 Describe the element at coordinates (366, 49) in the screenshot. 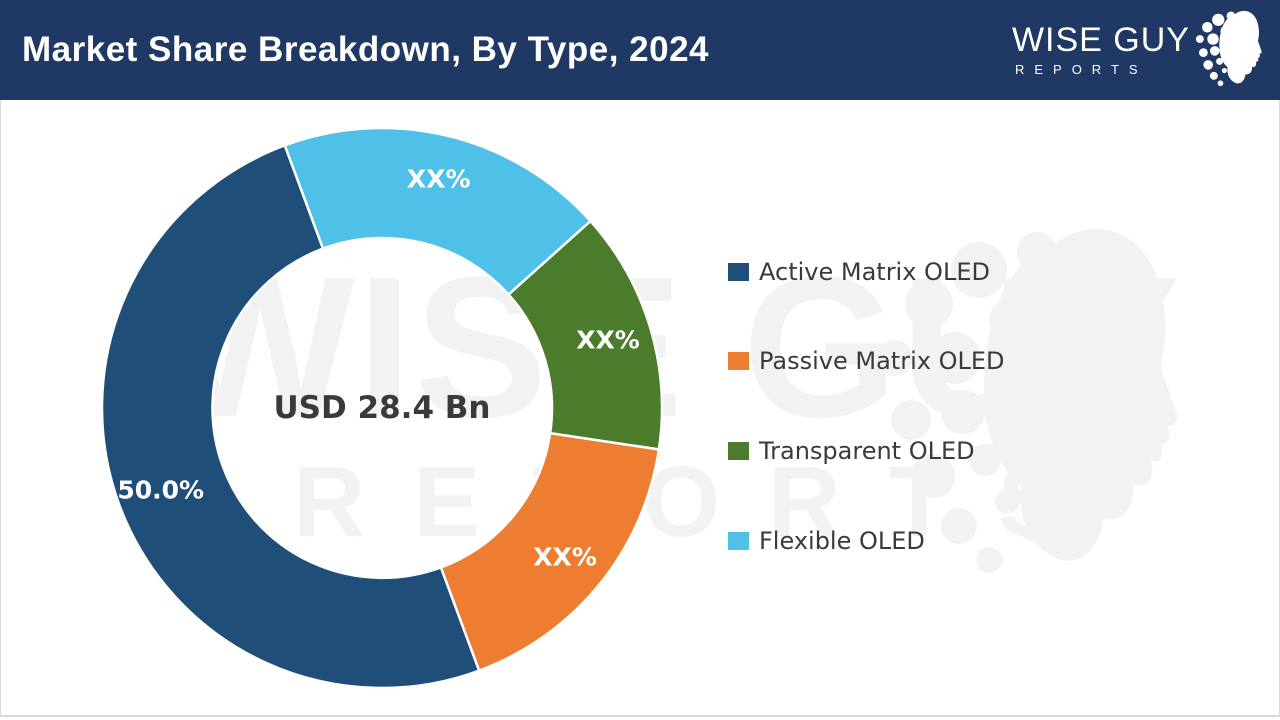

I see `page-title: Market Share Breakdown, By Type, 2024` at that location.